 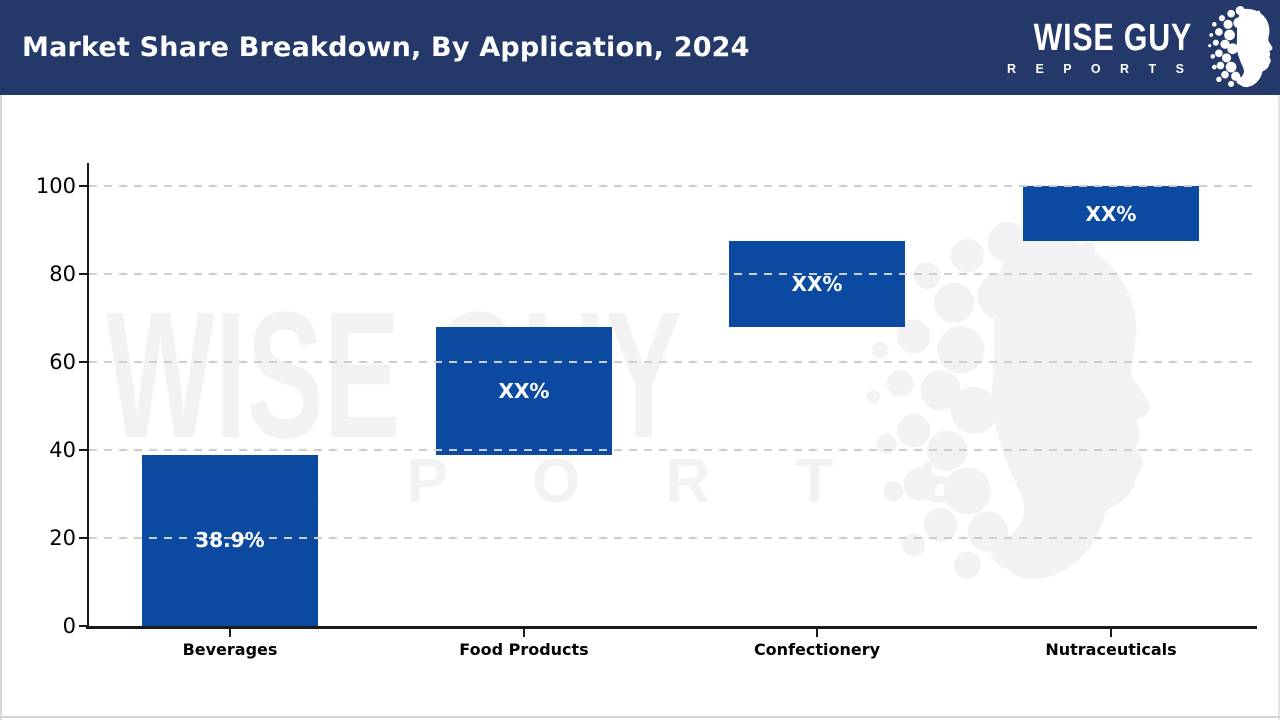 What do you see at coordinates (62, 362) in the screenshot?
I see `y-axis-tick-label: 60` at bounding box center [62, 362].